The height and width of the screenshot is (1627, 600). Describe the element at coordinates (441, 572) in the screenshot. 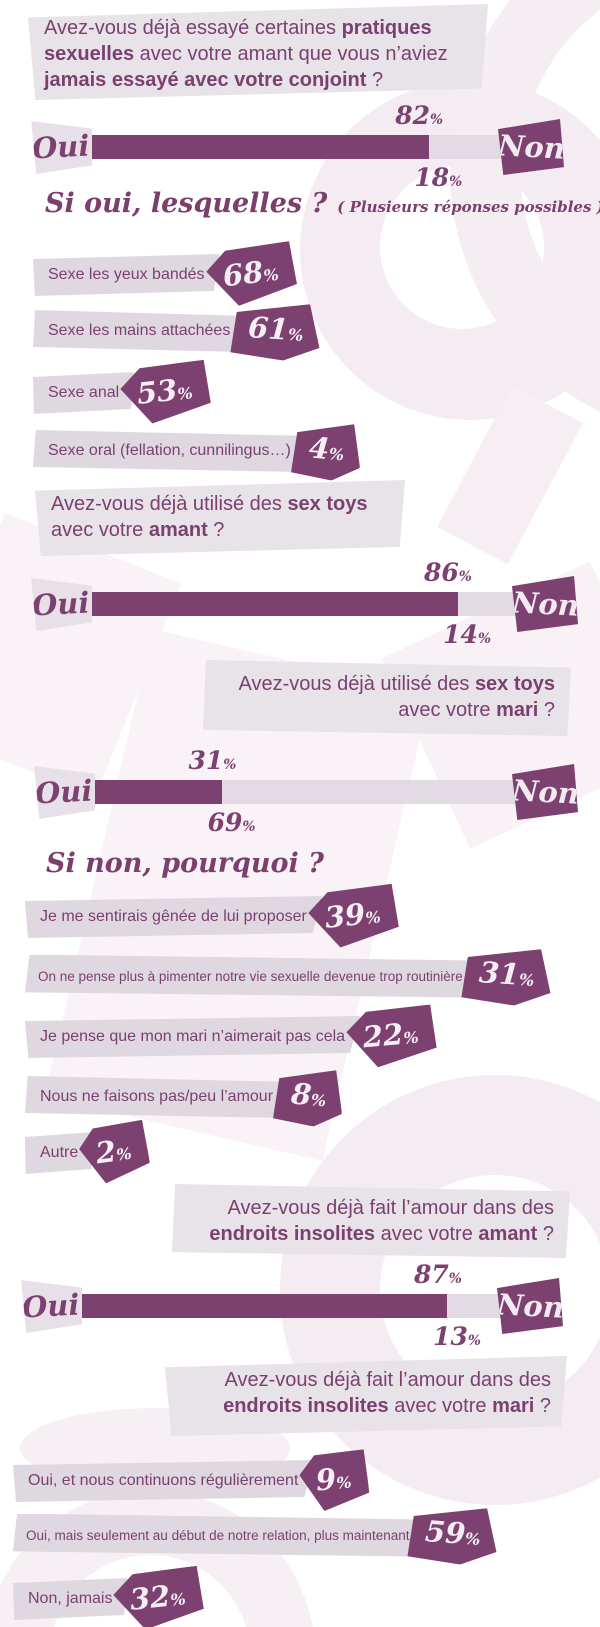

I see `yes-percentage-value: 86` at that location.